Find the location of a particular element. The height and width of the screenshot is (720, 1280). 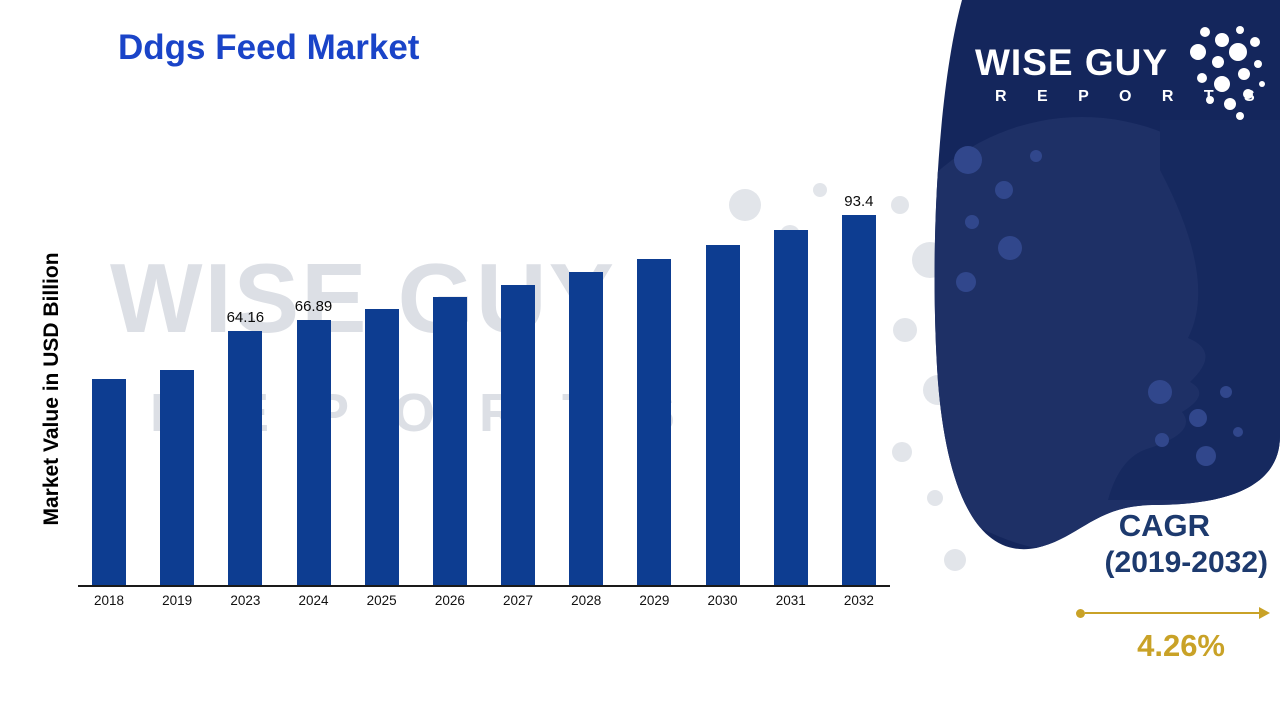

x-tick-2032: 2032 is located at coordinates (858, 600).